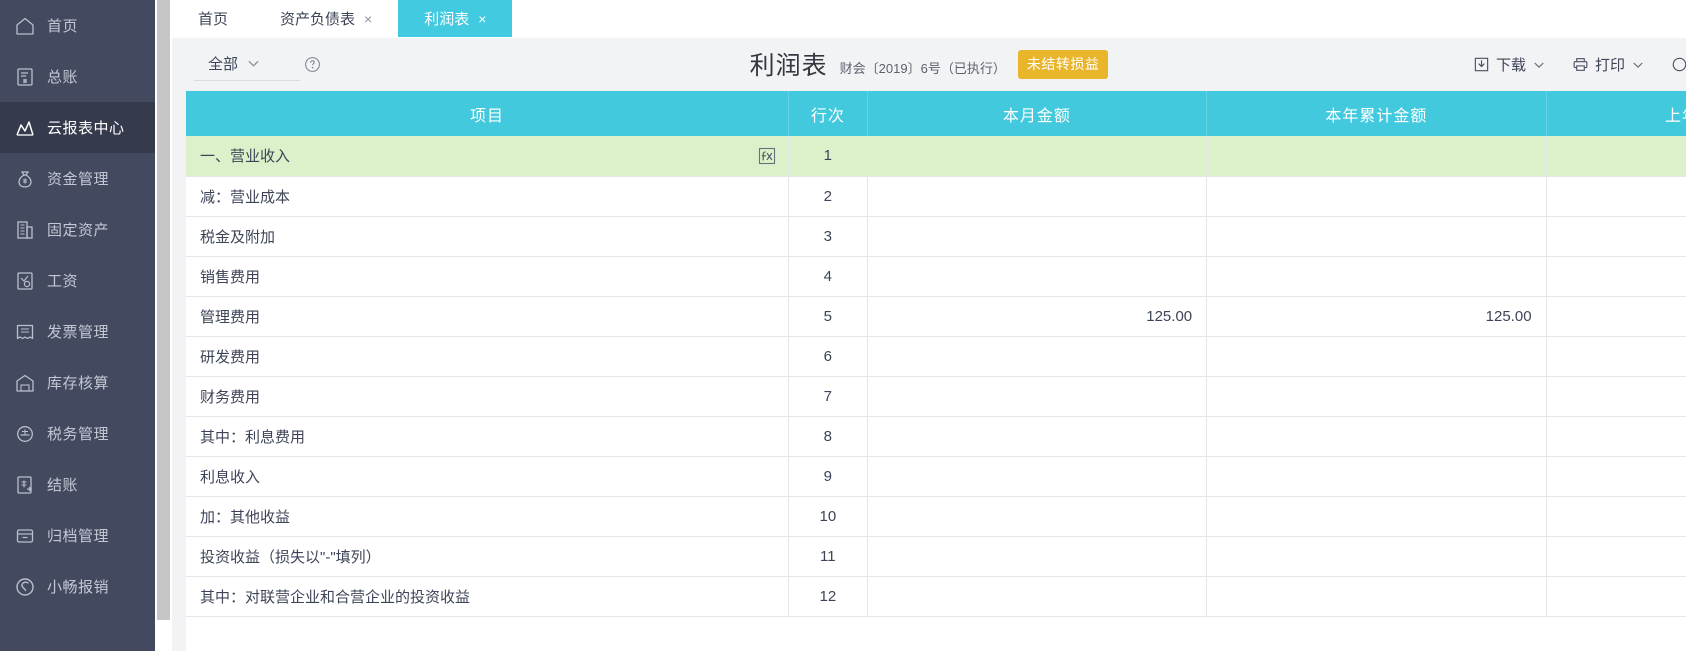  I want to click on cell-item: 投资收益（损失以"-"填列）, so click(487, 556).